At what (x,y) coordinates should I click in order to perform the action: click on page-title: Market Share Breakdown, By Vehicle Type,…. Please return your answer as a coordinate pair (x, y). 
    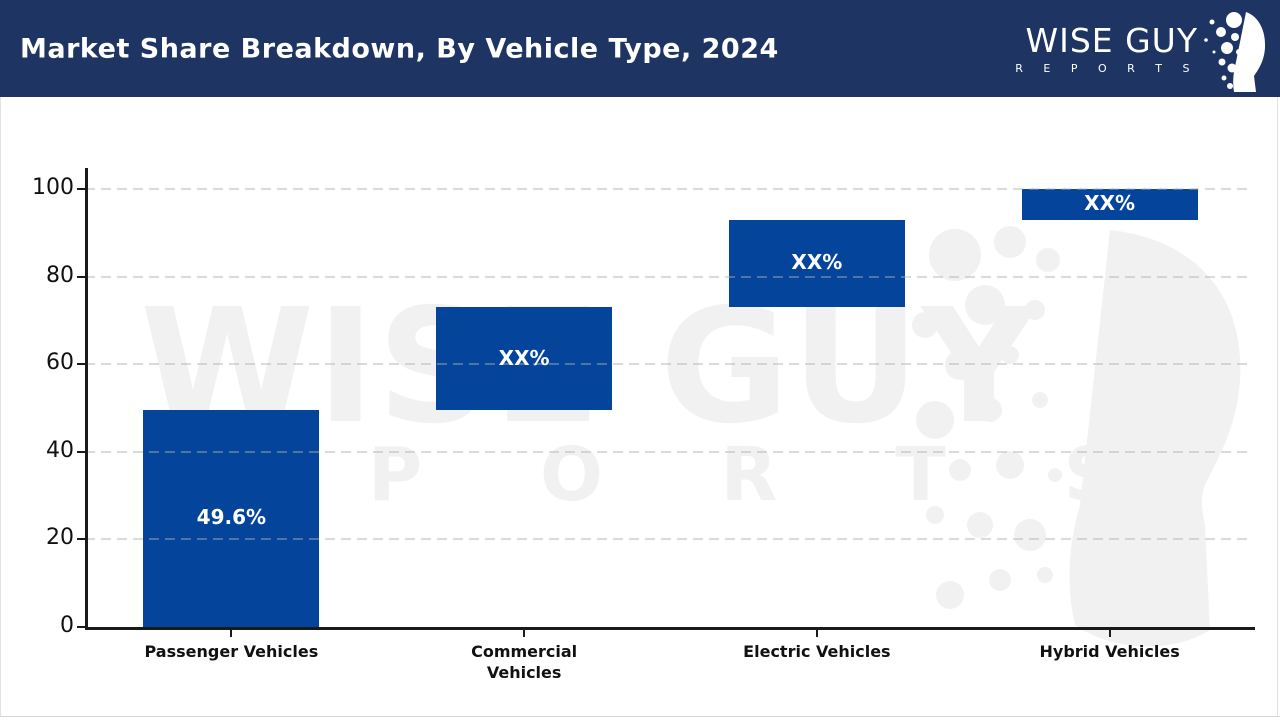
    Looking at the image, I should click on (399, 48).